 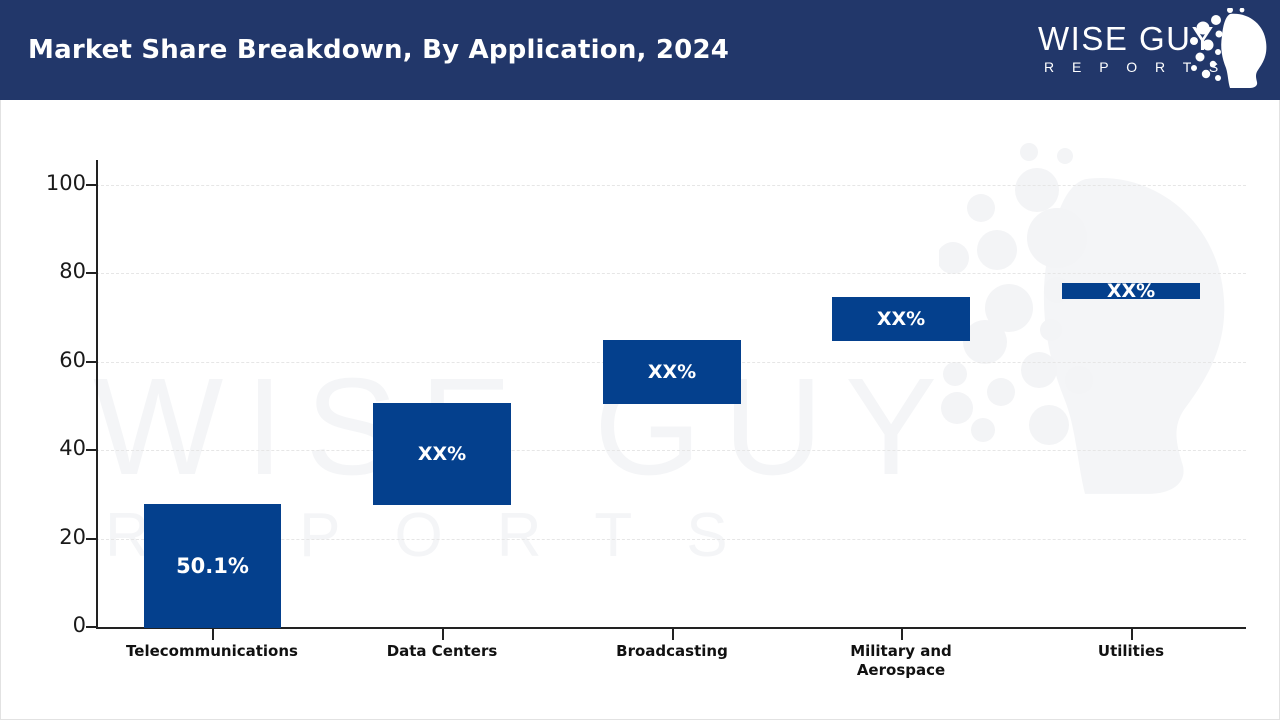 I want to click on bar-segment: 50.1%, so click(x=212, y=566).